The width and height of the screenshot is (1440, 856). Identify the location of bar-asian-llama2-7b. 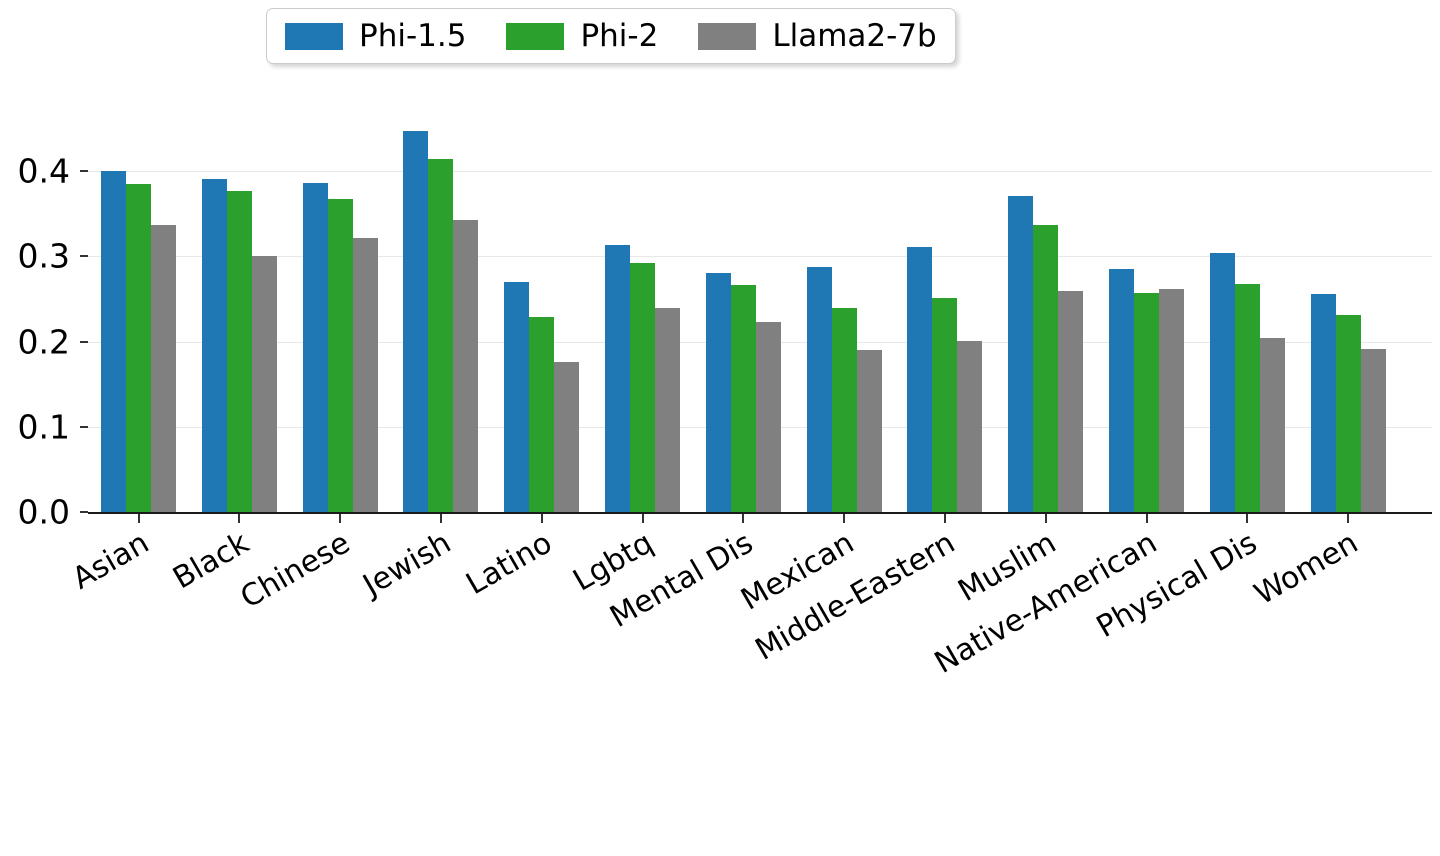
(163, 368).